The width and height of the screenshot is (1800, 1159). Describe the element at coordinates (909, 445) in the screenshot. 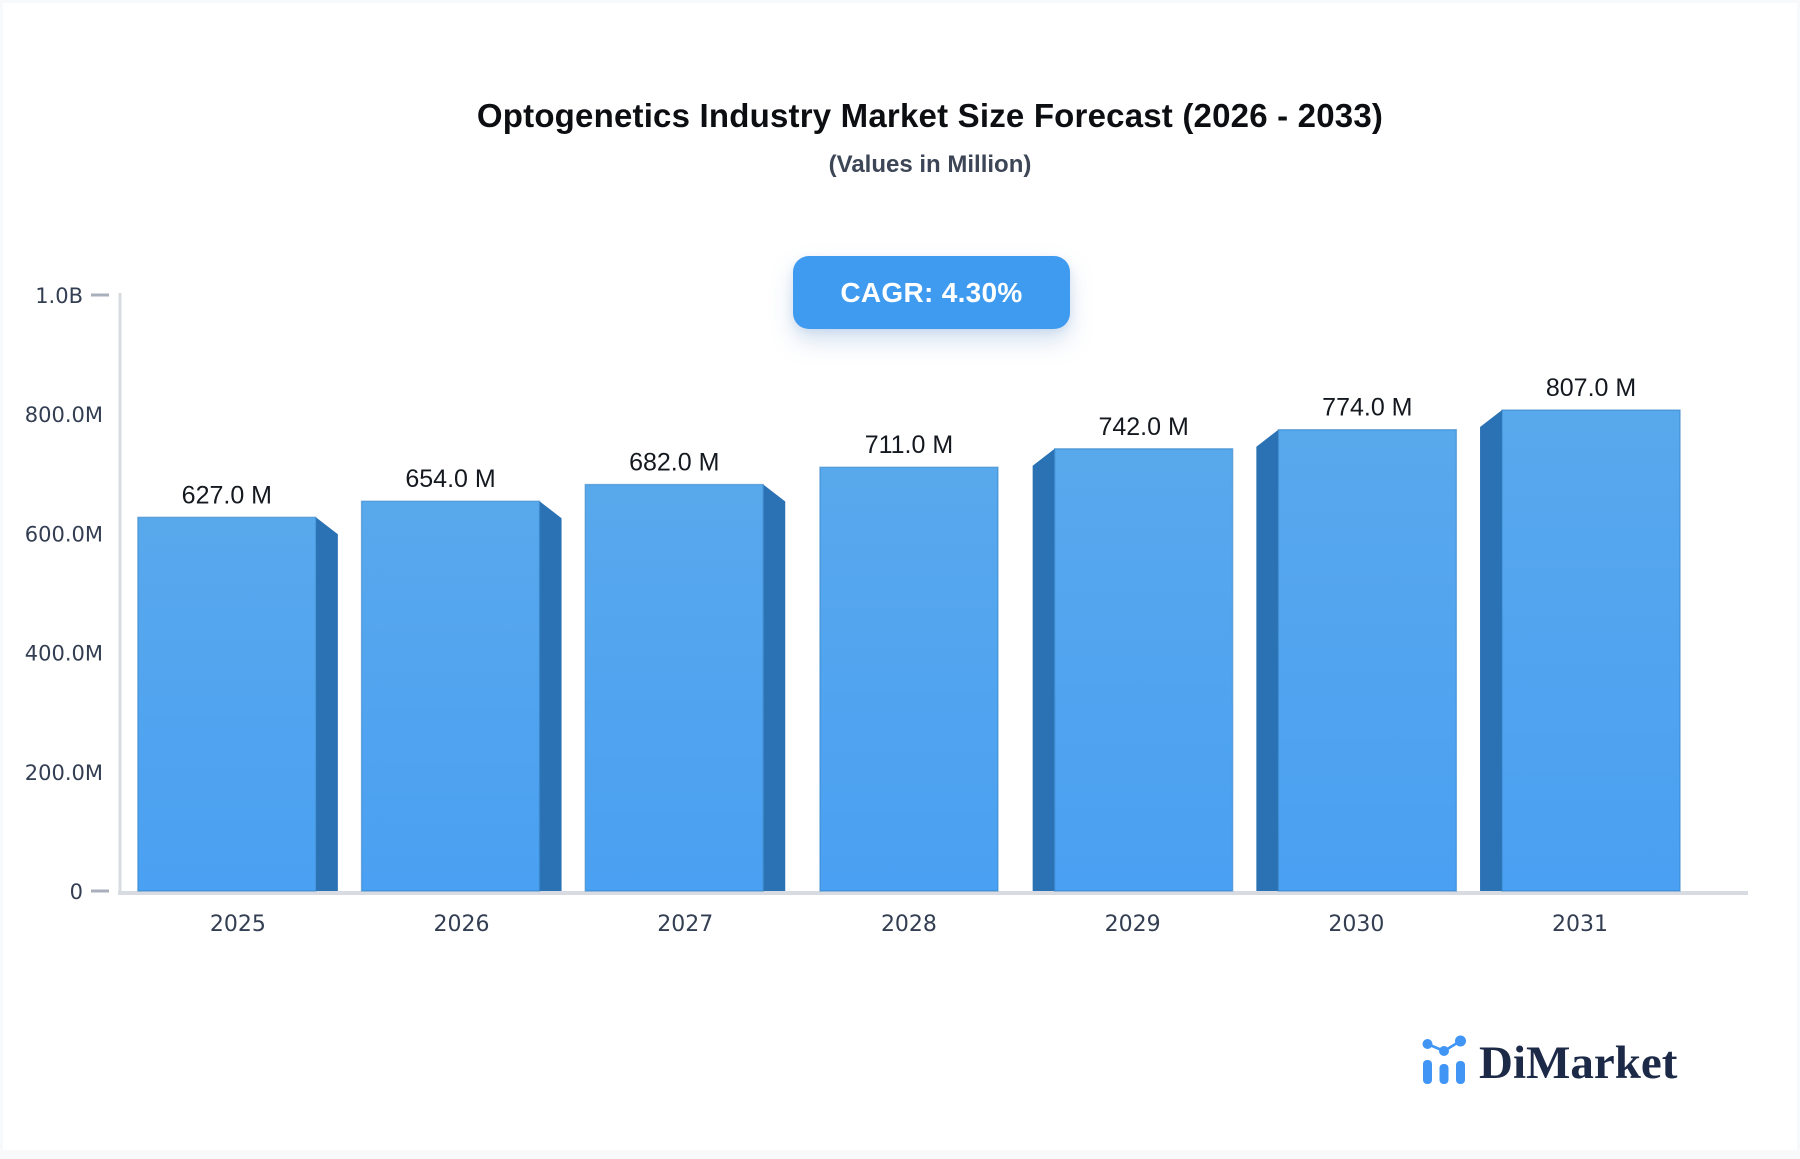

I see `bar-value-label: 711.0 M` at that location.